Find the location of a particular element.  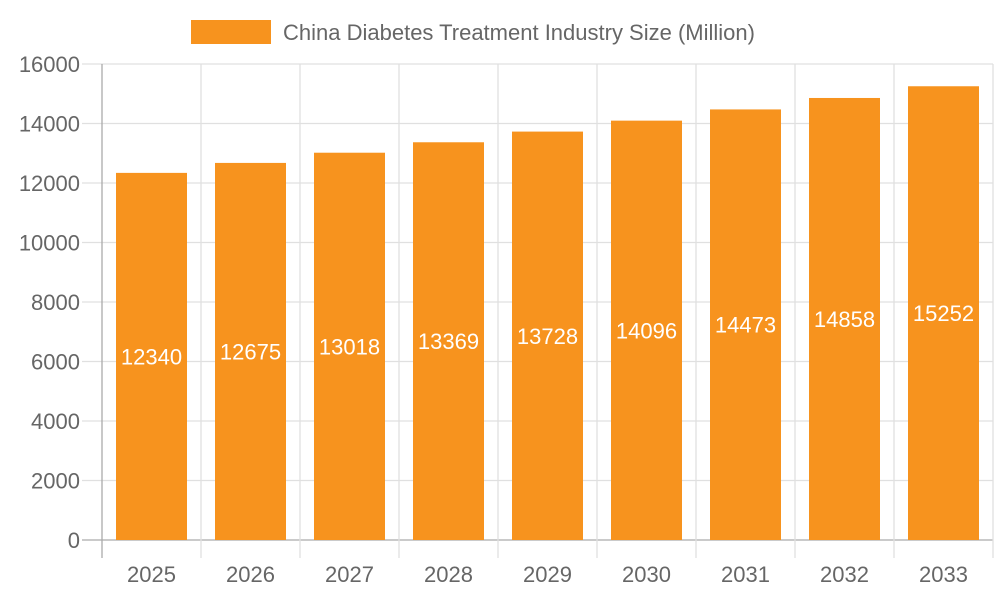

data-label: 12675 is located at coordinates (250, 351).